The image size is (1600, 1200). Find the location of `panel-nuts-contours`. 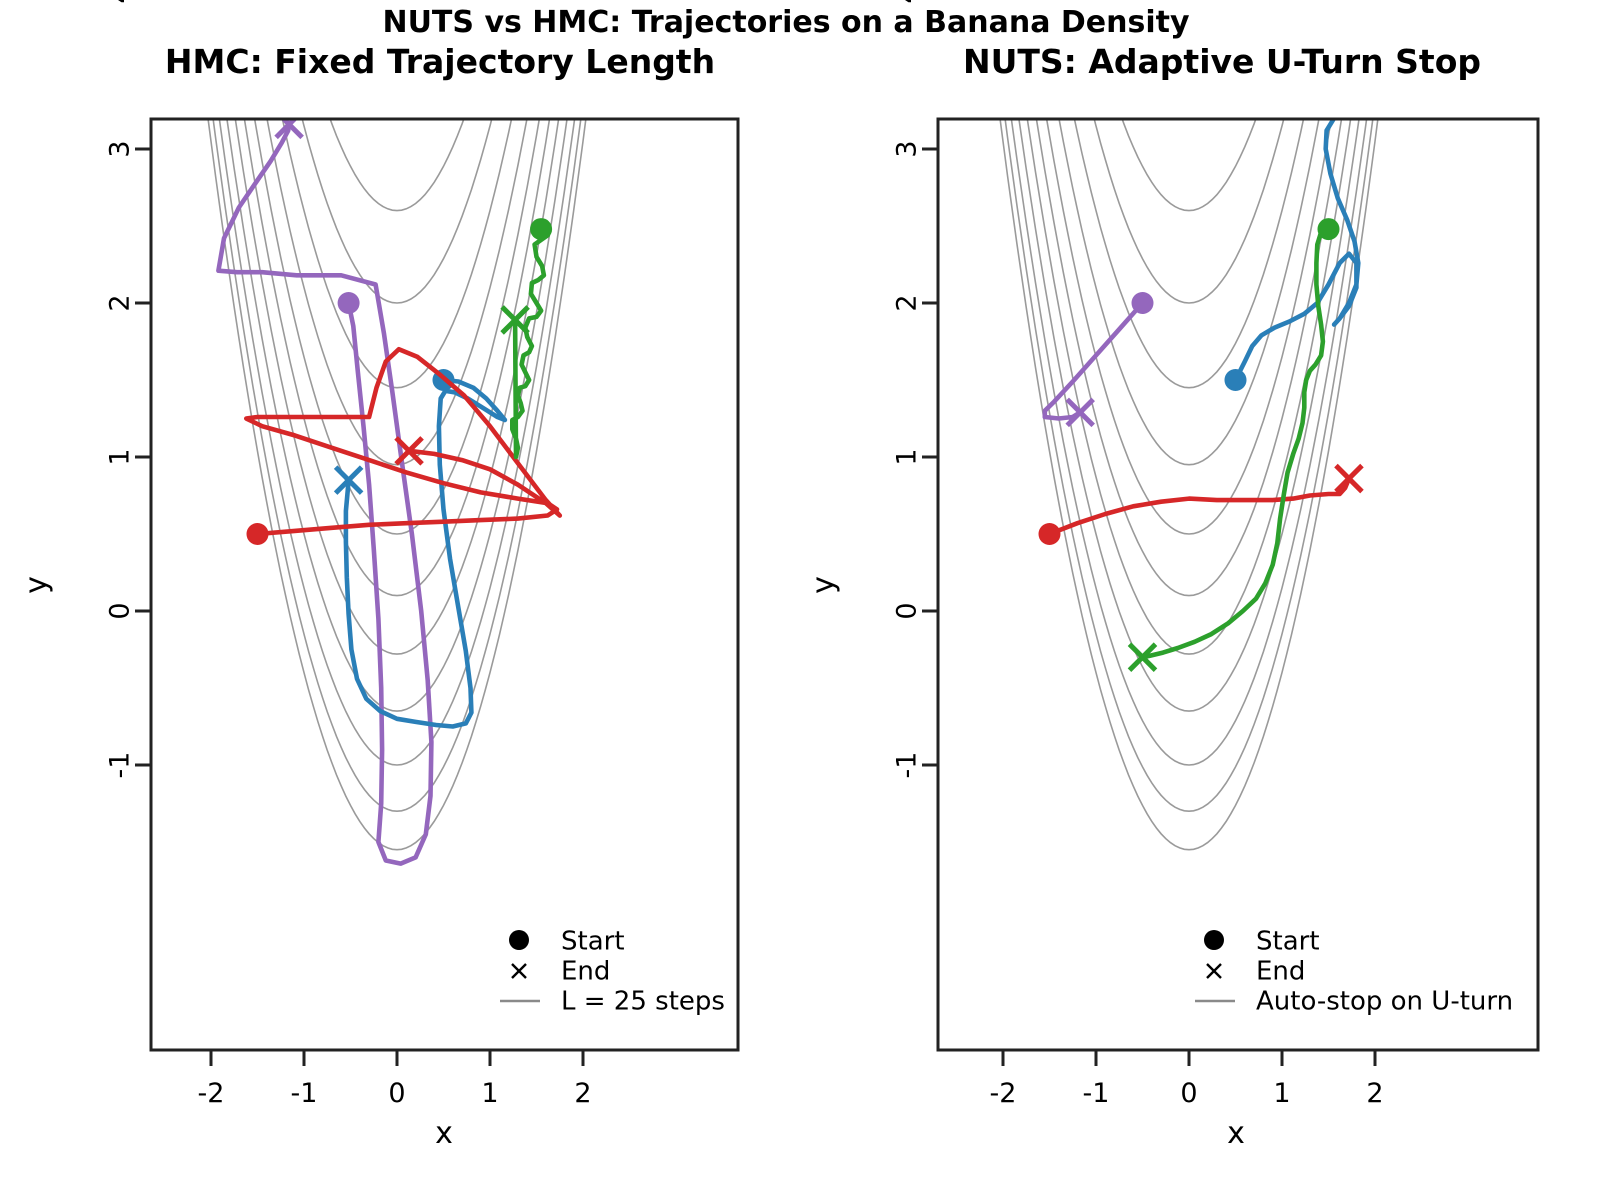

panel-nuts-contours is located at coordinates (1189, 485).